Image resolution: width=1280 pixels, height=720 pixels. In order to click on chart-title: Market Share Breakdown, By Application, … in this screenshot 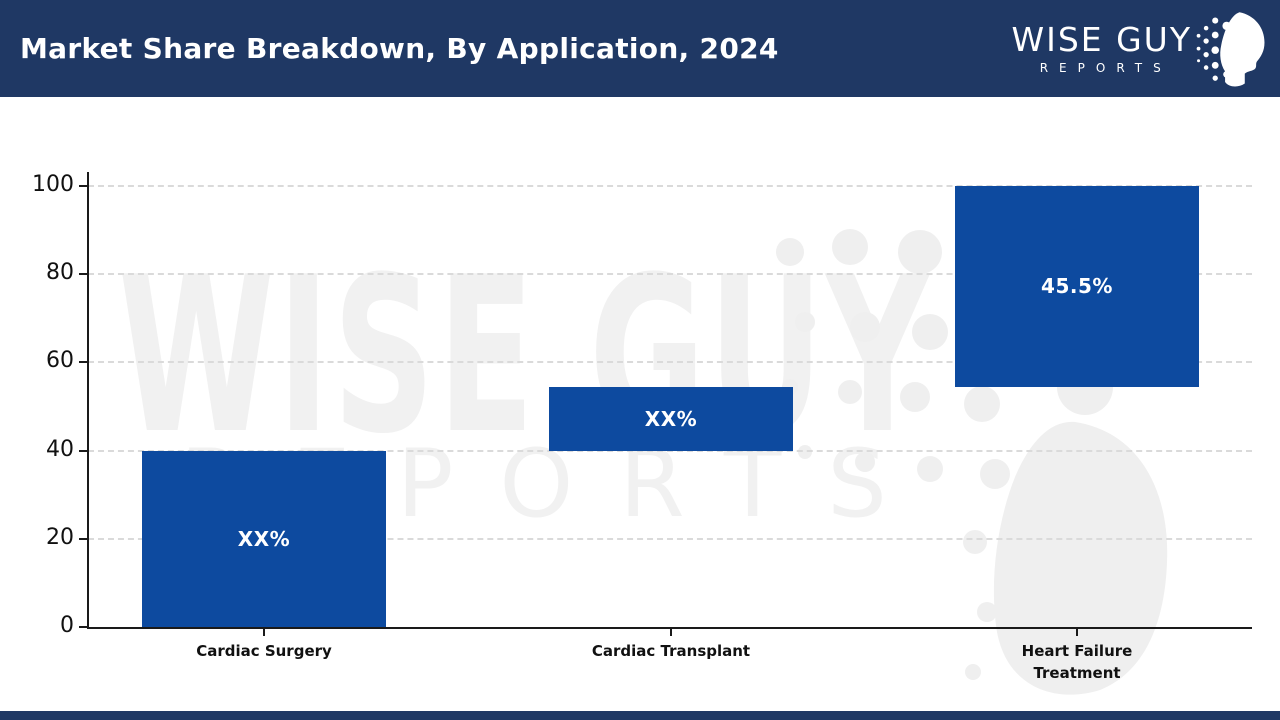, I will do `click(399, 48)`.